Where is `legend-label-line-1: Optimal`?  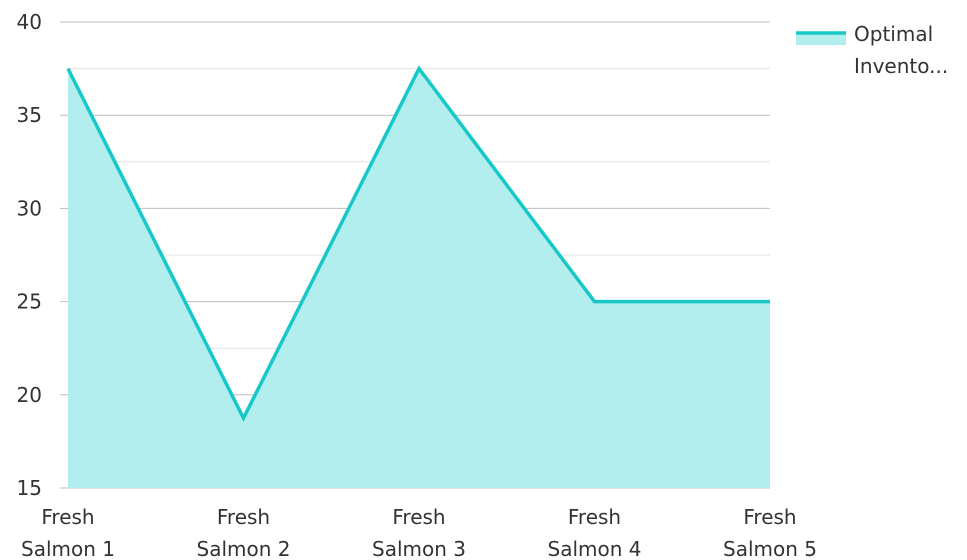 legend-label-line-1: Optimal is located at coordinates (893, 34).